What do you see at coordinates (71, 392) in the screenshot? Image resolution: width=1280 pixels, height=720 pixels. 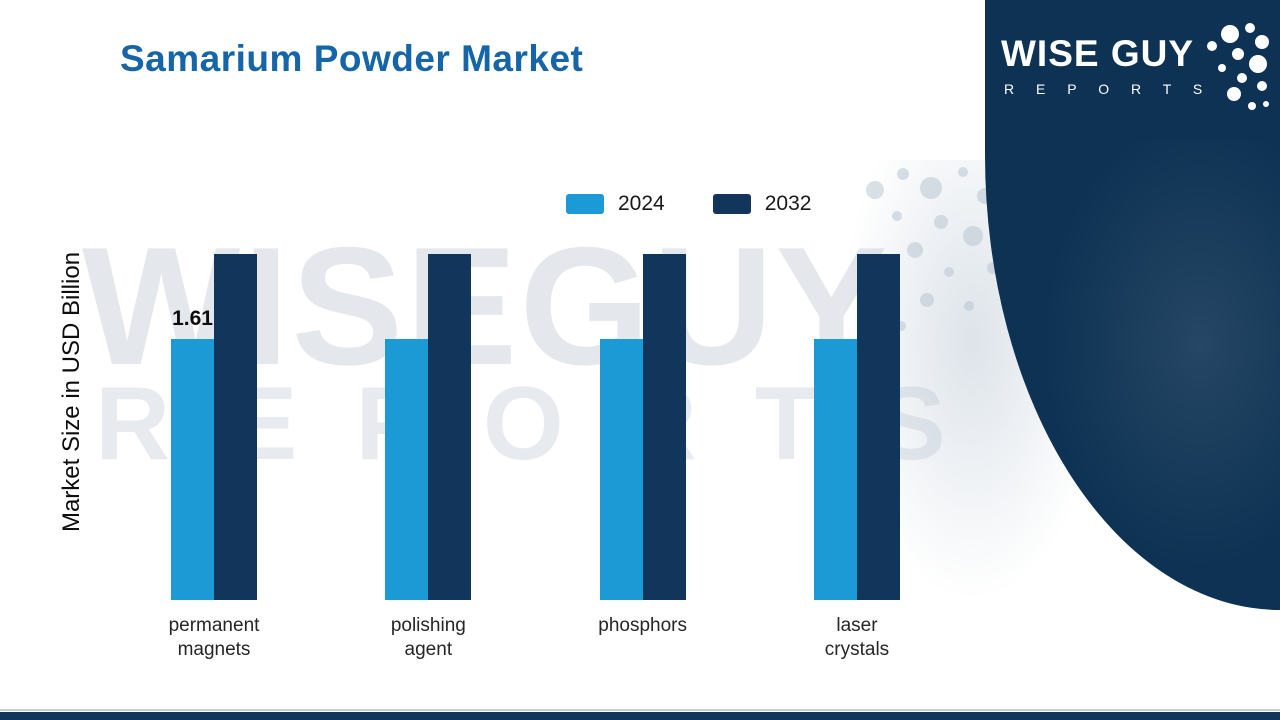 I see `y-axis-label: Market Size in USD Billion` at bounding box center [71, 392].